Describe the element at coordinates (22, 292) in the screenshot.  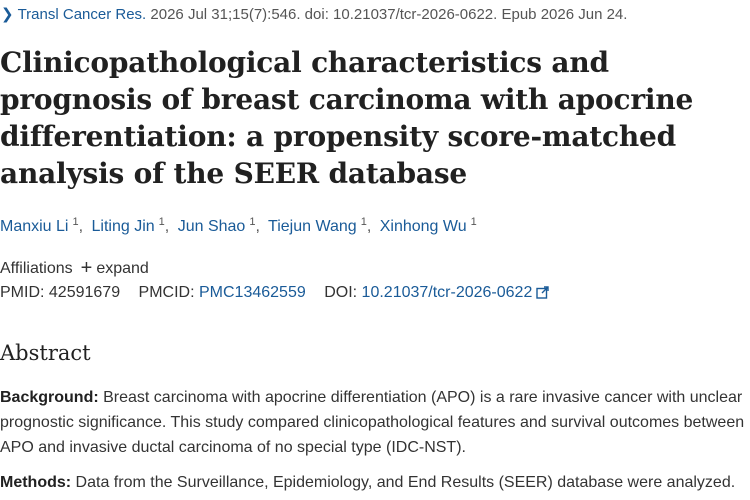
I see `pmid-label: PMID:` at that location.